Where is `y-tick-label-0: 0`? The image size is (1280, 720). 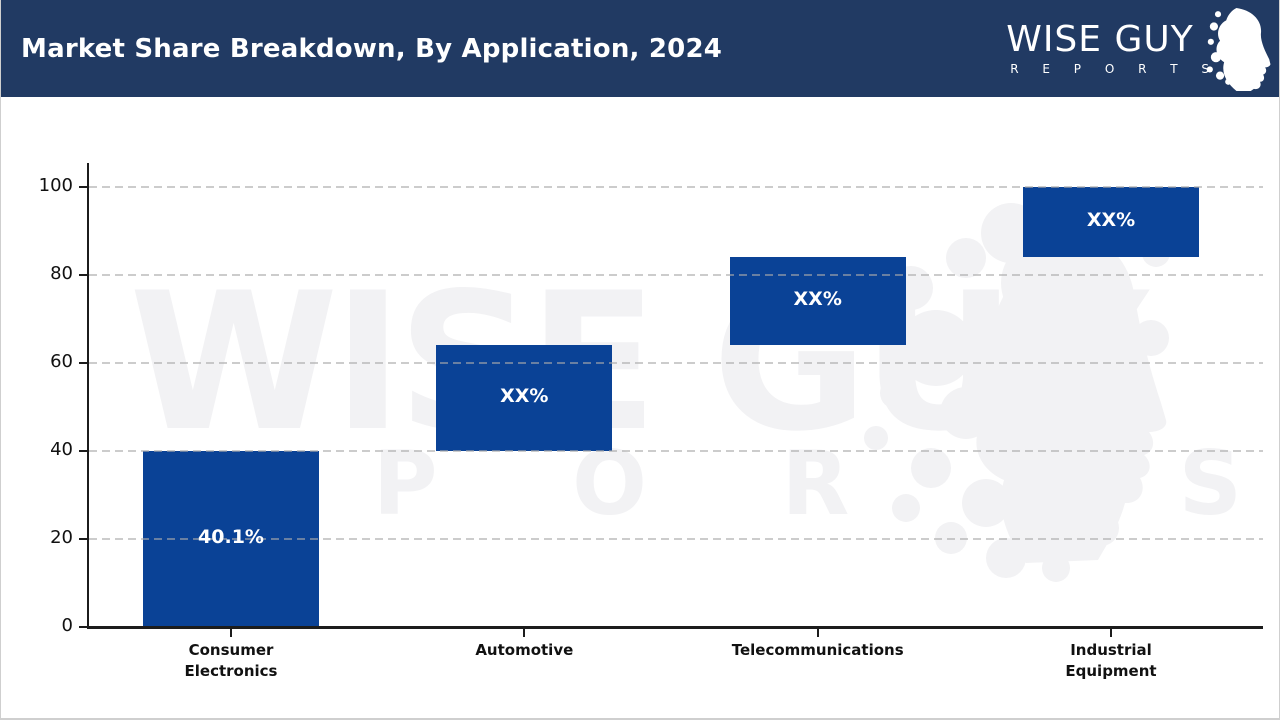 y-tick-label-0: 0 is located at coordinates (67, 625).